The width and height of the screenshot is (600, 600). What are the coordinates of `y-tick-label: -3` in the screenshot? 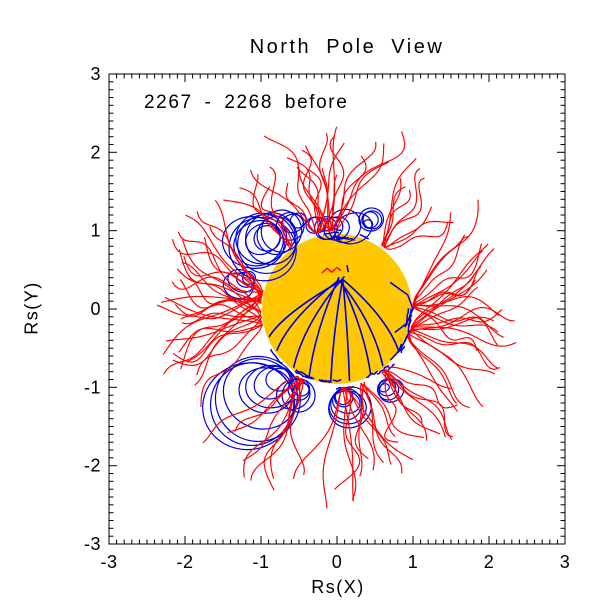 It's located at (92, 544).